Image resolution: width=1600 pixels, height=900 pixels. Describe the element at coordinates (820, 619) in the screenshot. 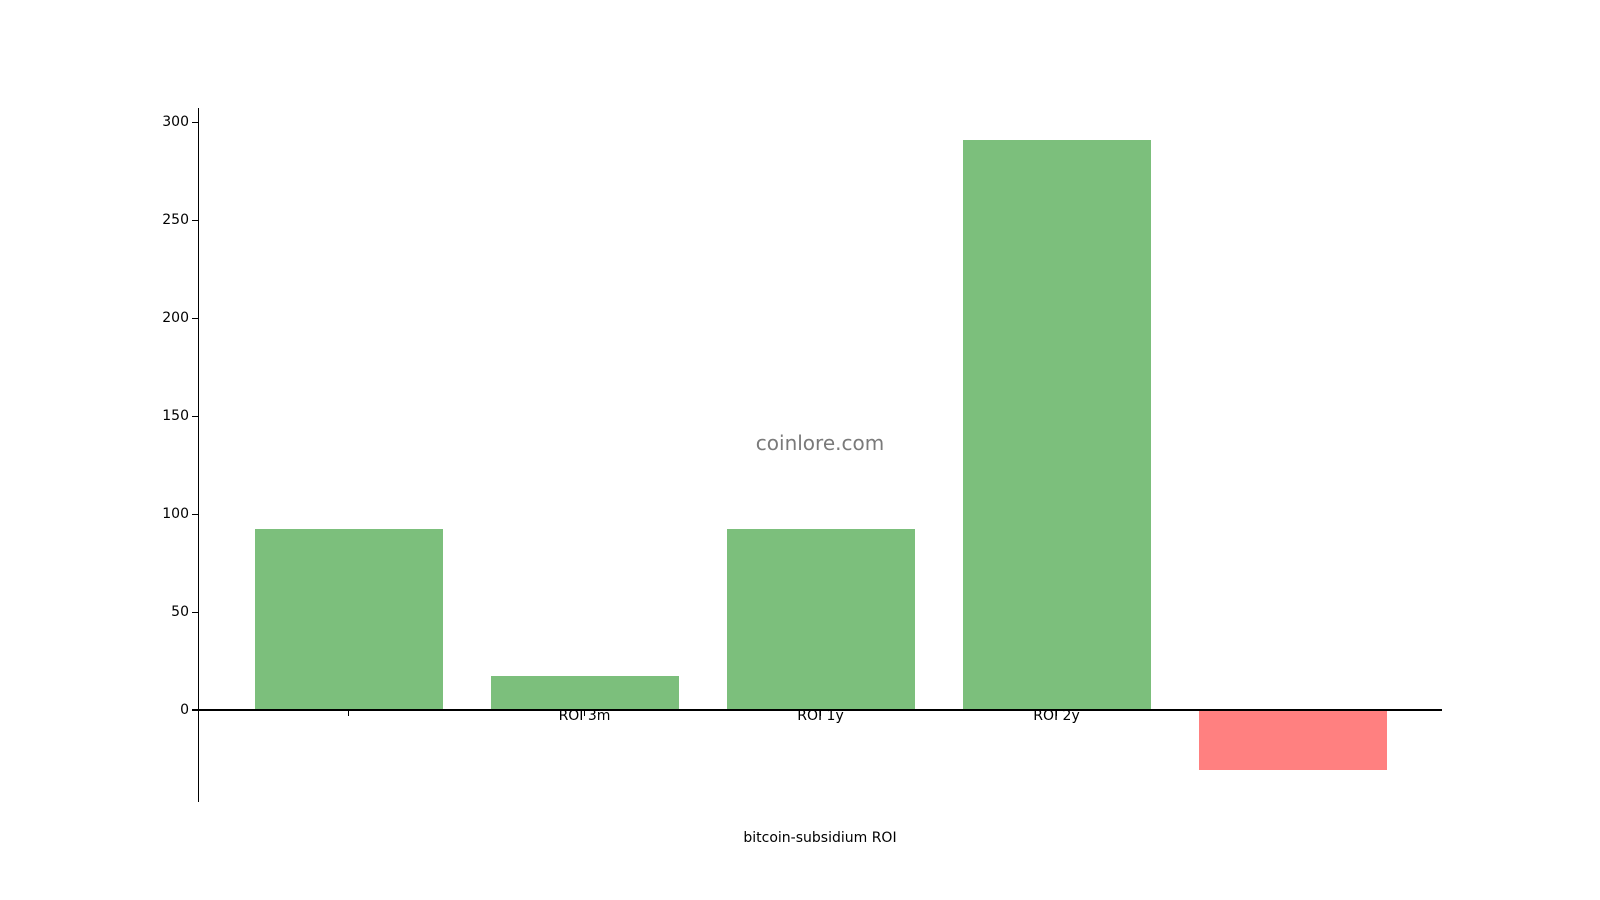

I see `bar-roi-1y` at that location.